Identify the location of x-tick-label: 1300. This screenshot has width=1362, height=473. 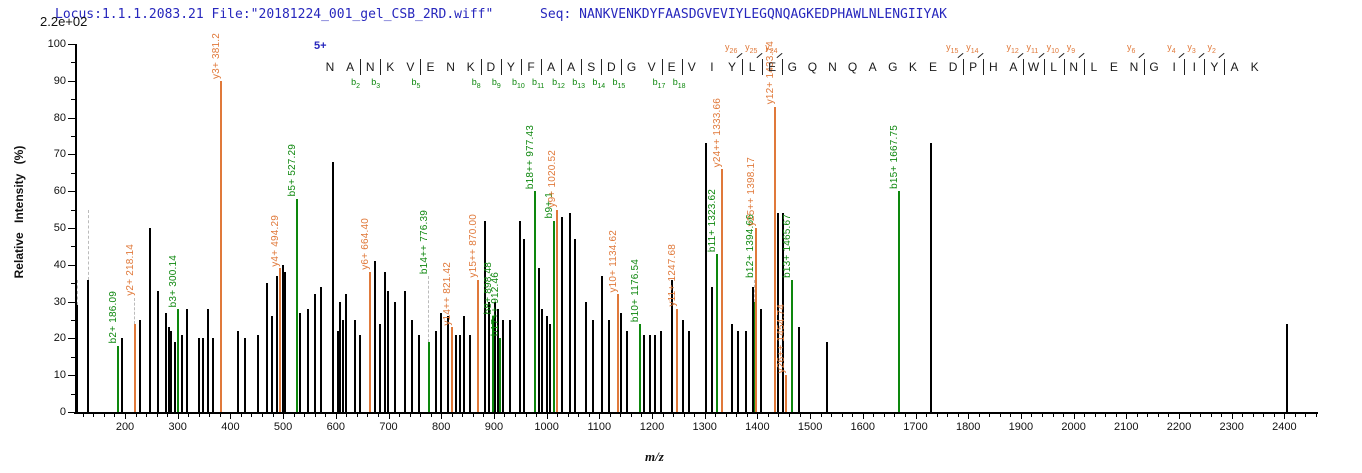
(704, 427).